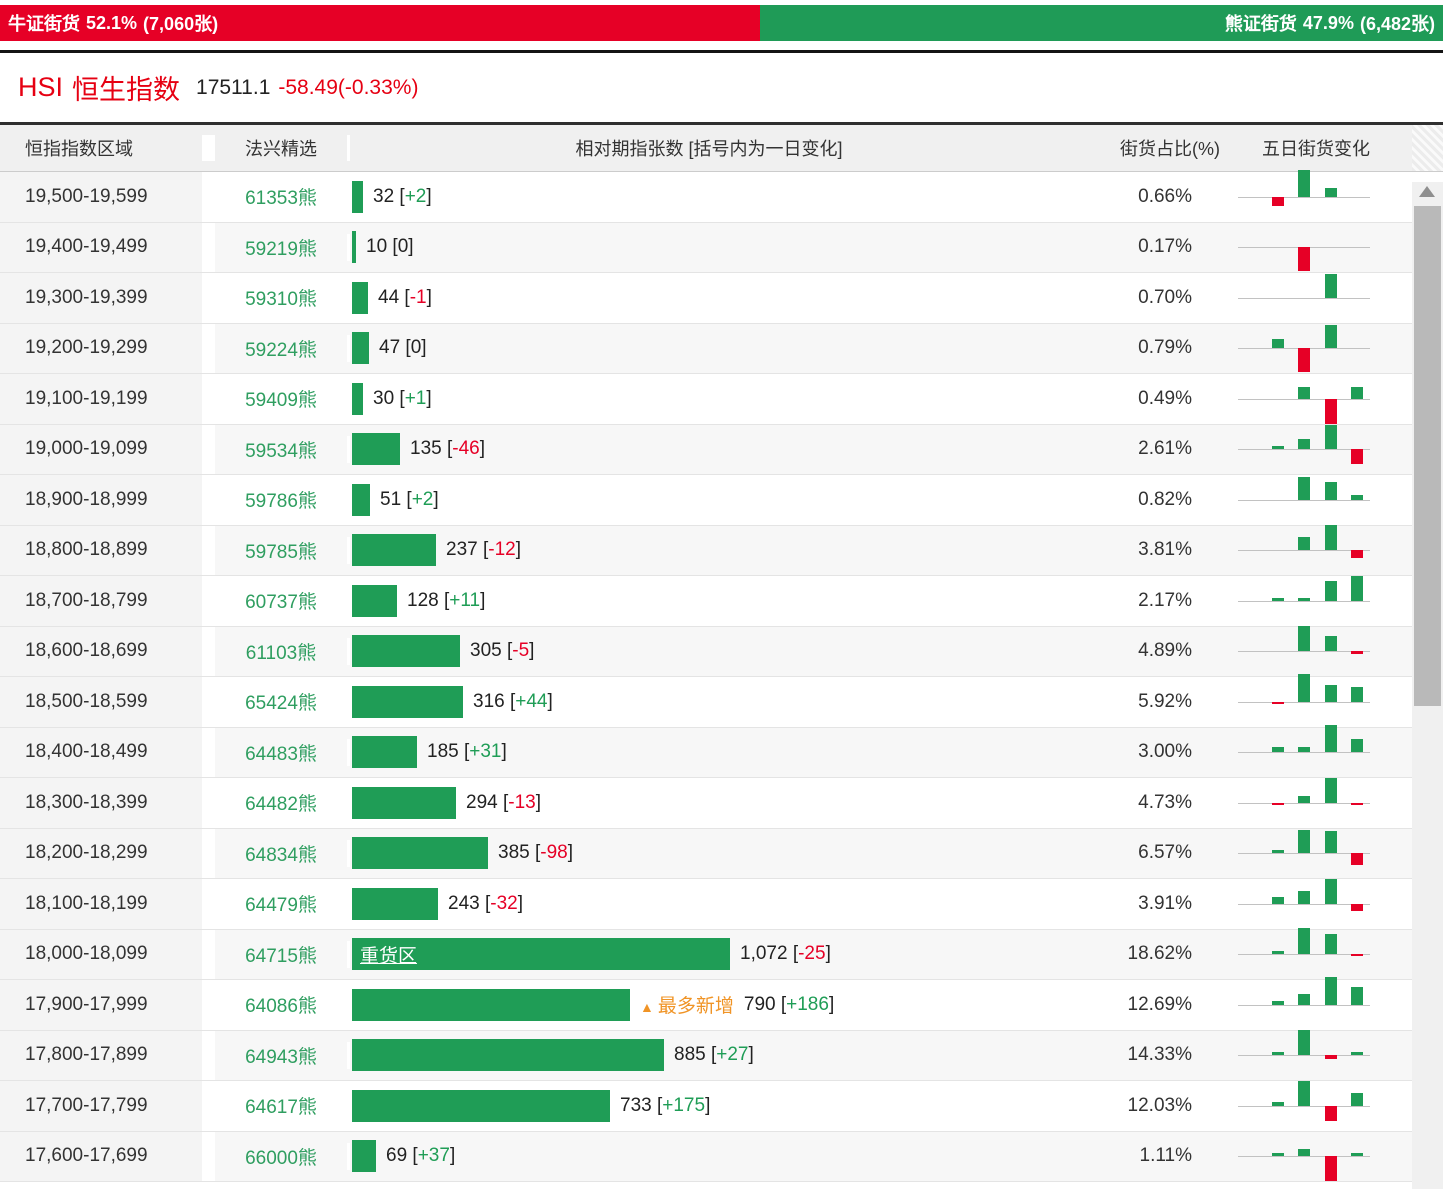 The width and height of the screenshot is (1443, 1200). Describe the element at coordinates (403, 247) in the screenshot. I see `daily-change: 0` at that location.